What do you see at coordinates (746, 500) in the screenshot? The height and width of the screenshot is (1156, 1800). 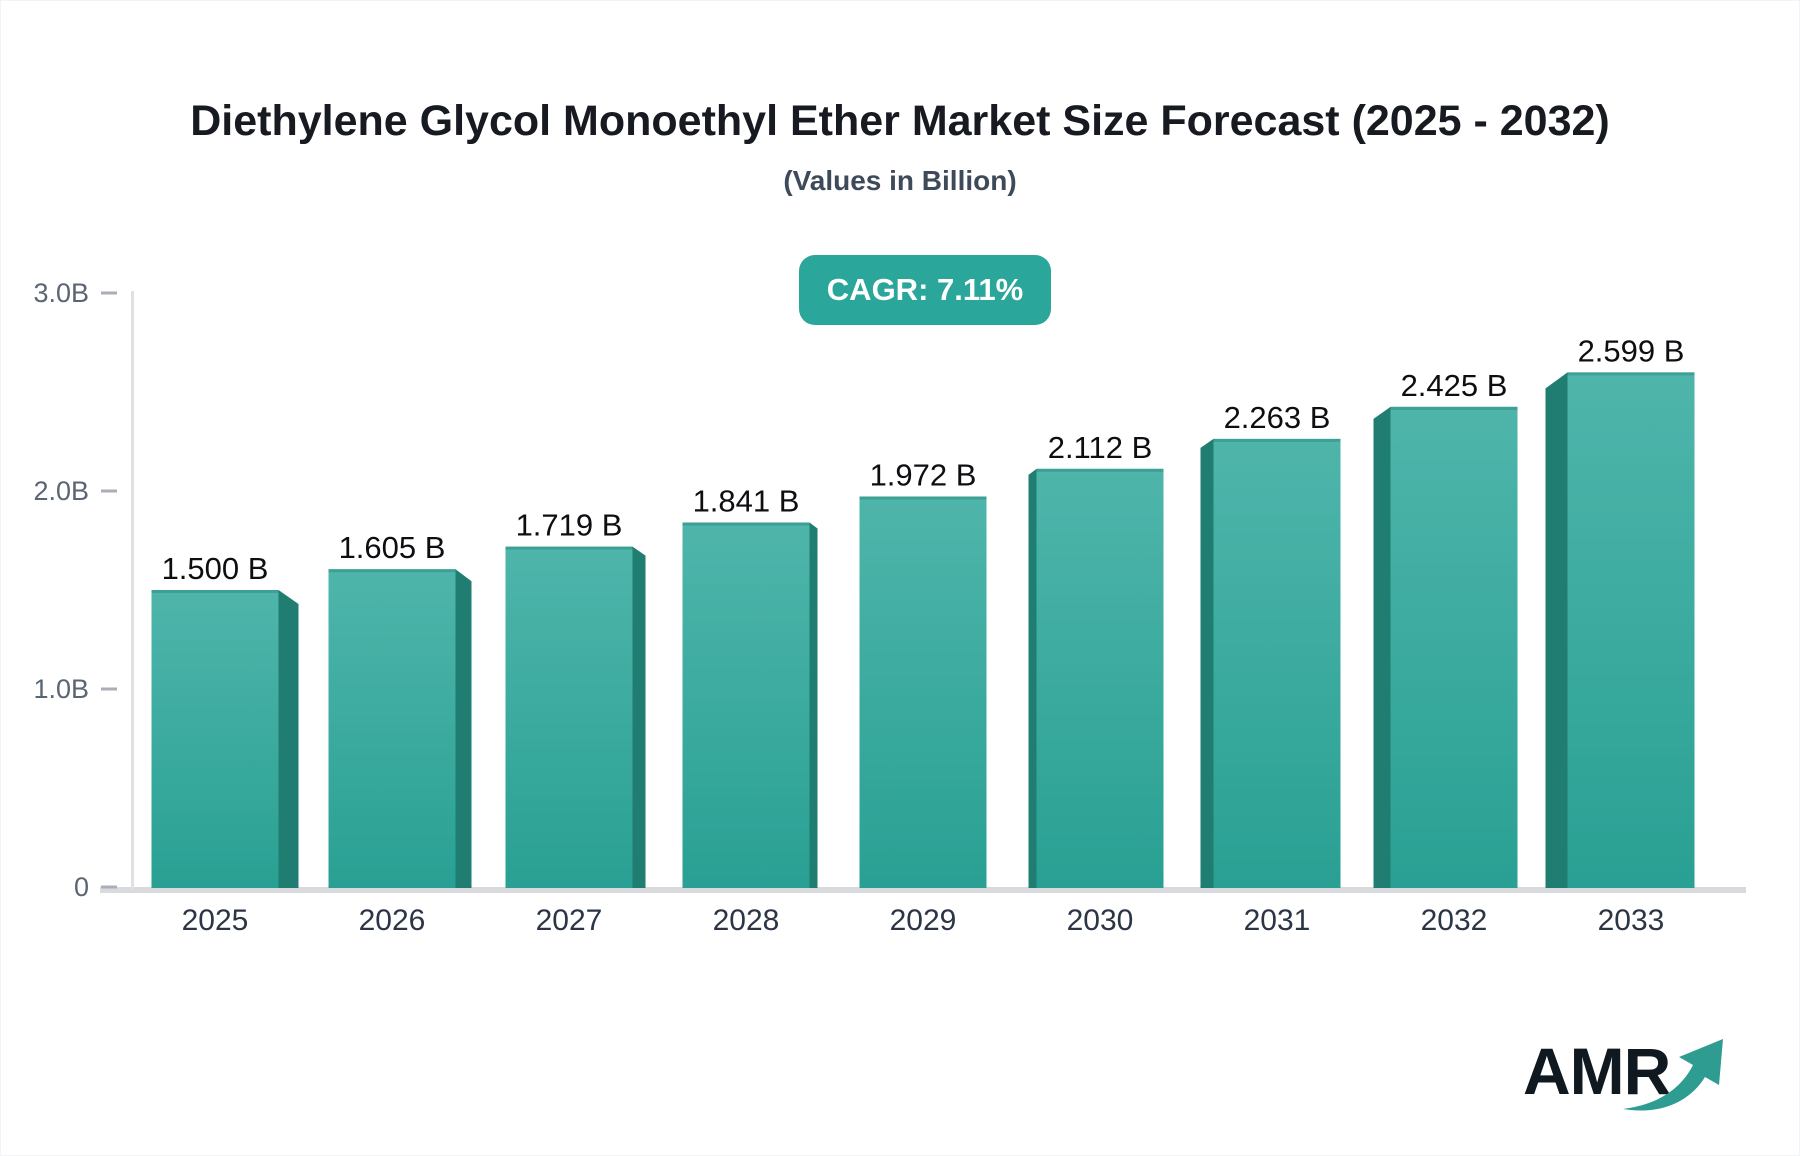 I see `bar-value-label: 1.841 B` at bounding box center [746, 500].